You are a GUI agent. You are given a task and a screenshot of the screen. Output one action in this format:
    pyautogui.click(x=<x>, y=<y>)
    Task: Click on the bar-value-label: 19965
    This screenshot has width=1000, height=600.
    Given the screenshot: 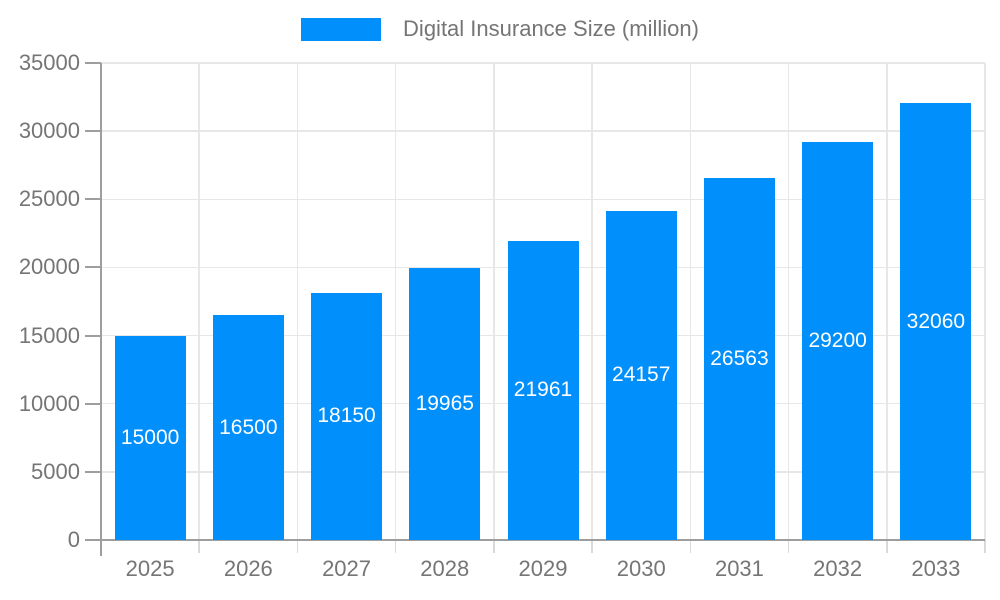 What is the action you would take?
    pyautogui.click(x=444, y=403)
    